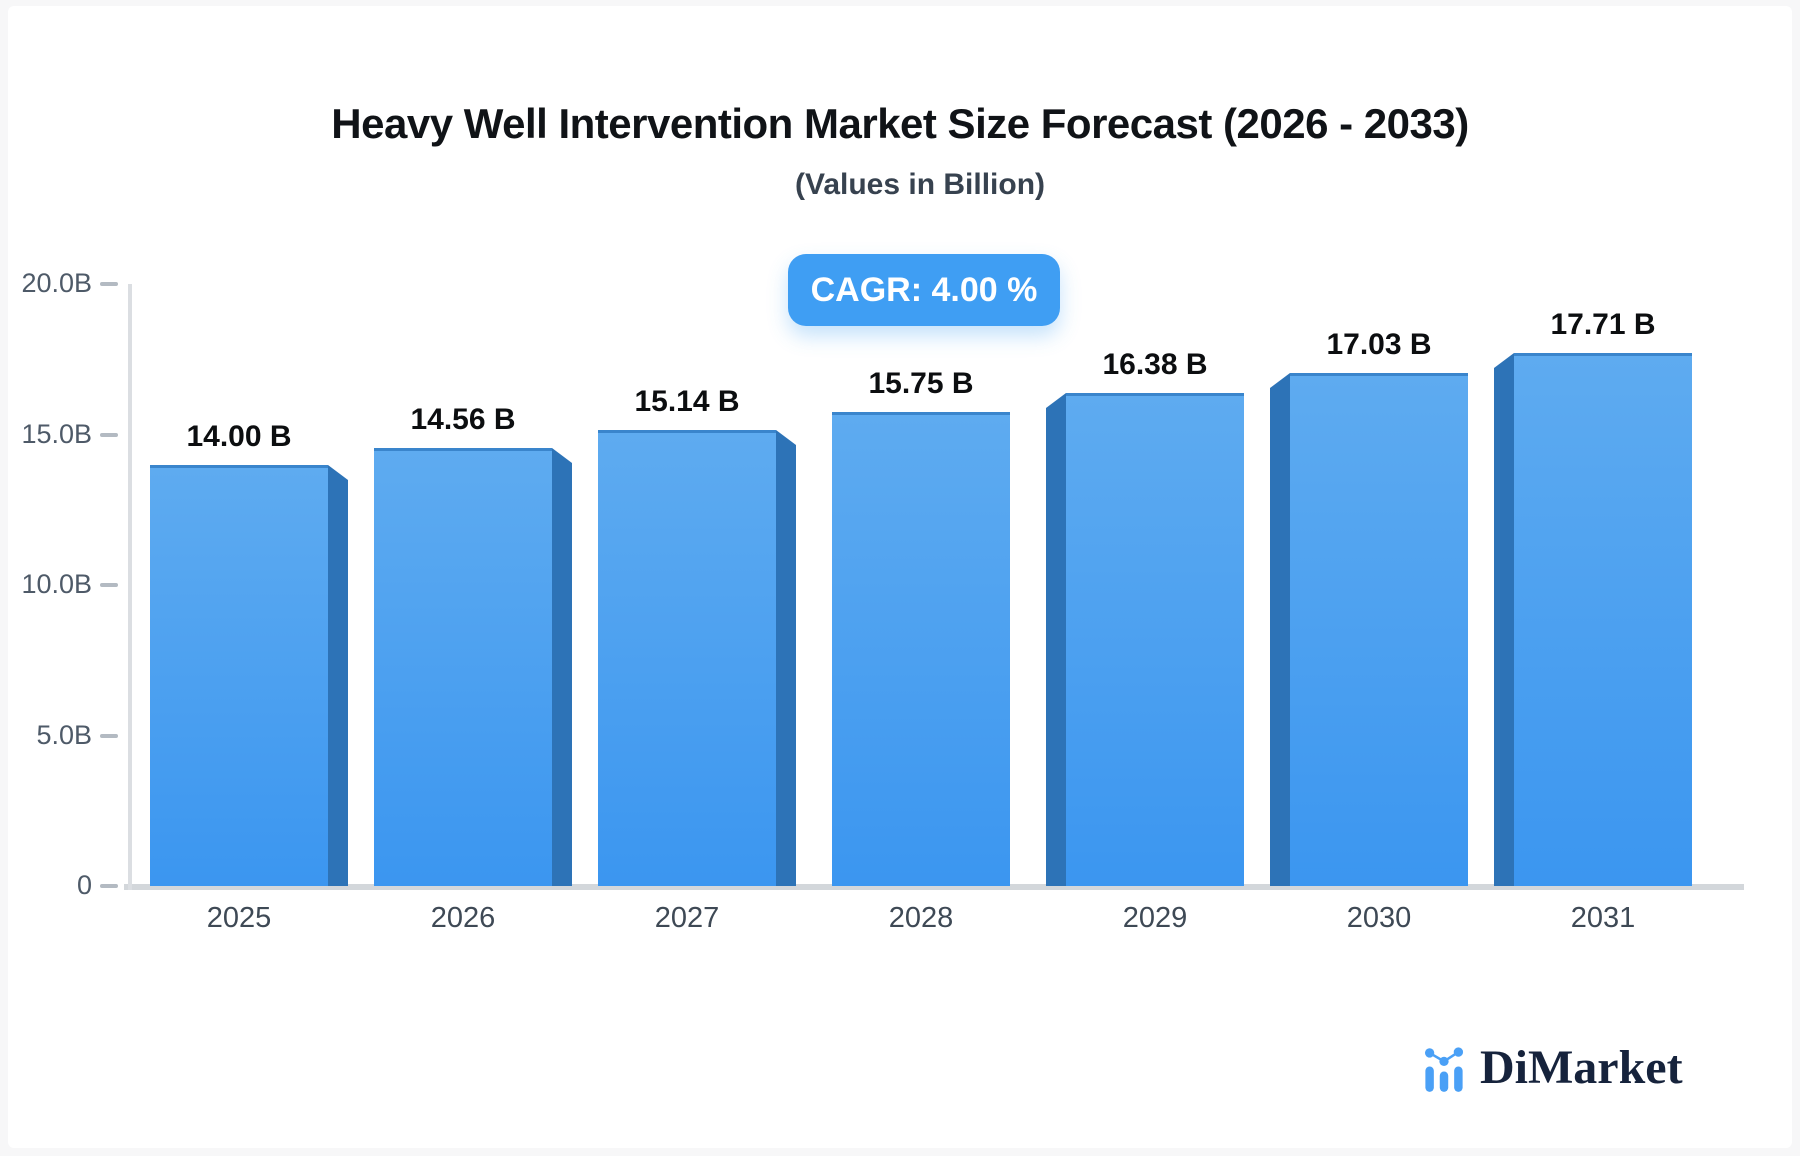 This screenshot has width=1800, height=1156. I want to click on logo-text: DiMarket, so click(1581, 1067).